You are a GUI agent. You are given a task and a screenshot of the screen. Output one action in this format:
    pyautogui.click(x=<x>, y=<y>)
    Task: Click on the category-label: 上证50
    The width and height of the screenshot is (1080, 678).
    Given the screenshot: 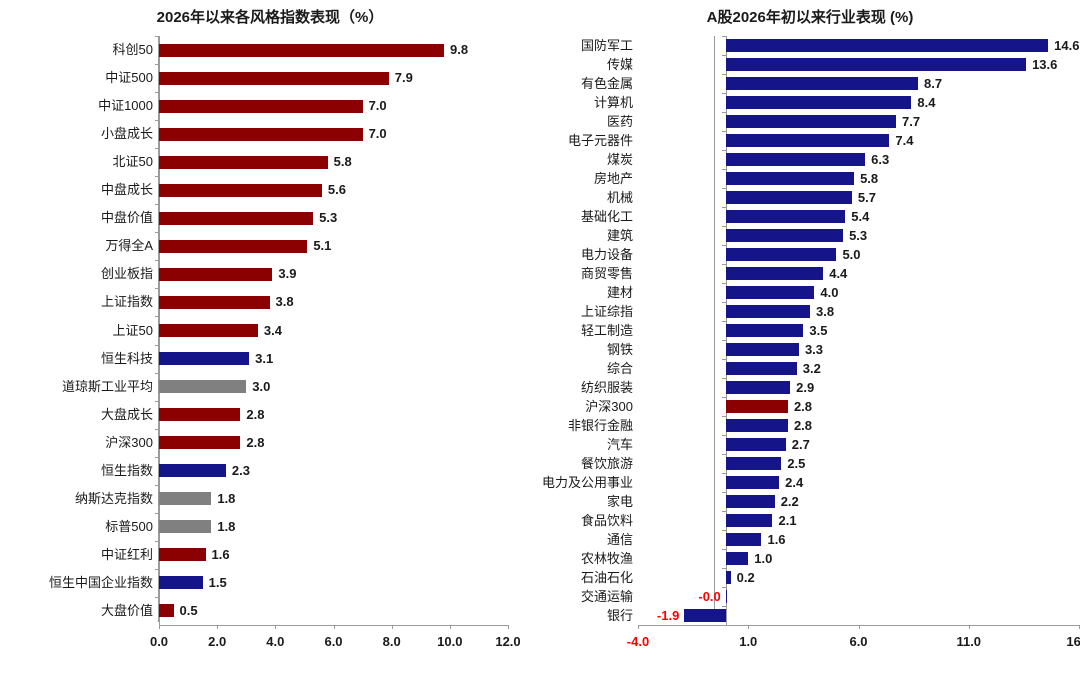 What is the action you would take?
    pyautogui.click(x=132, y=330)
    